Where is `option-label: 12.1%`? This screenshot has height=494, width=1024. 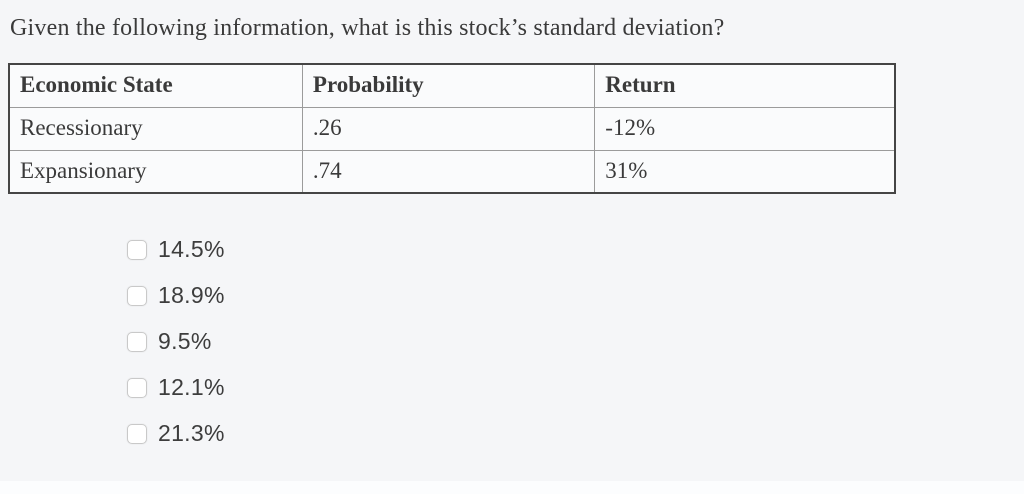 option-label: 12.1% is located at coordinates (191, 387).